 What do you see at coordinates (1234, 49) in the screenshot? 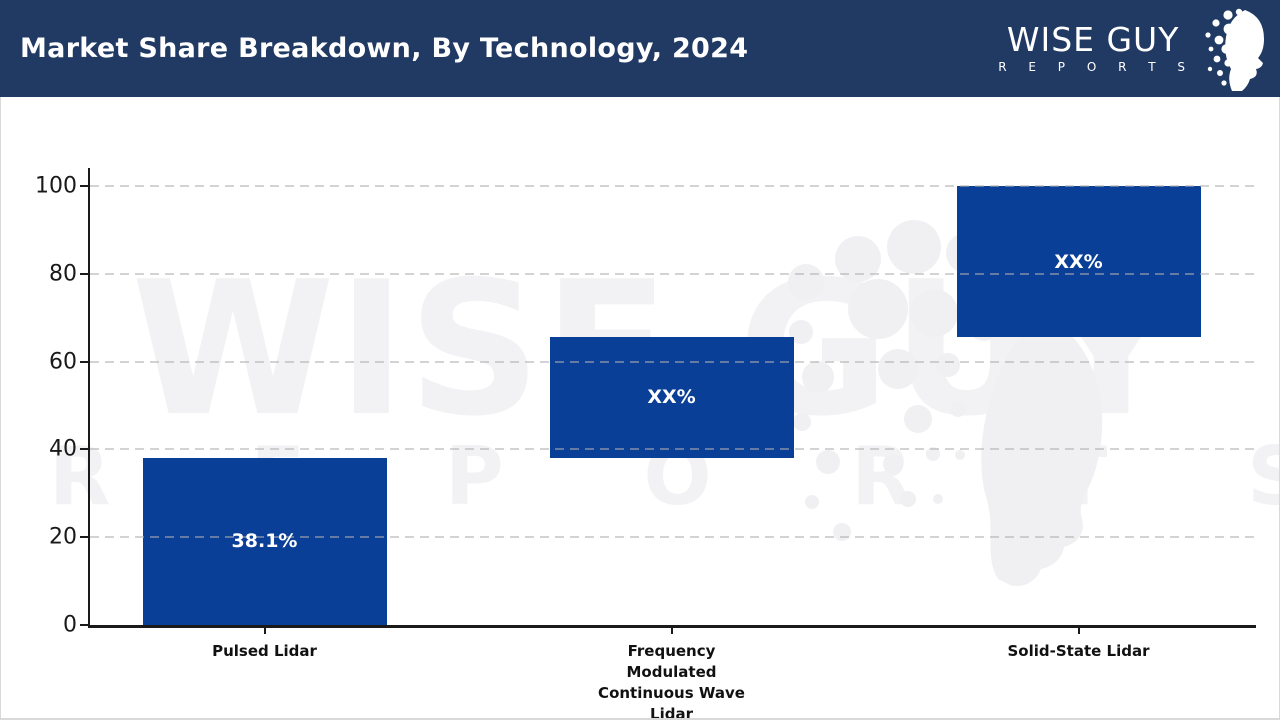
I see `dotted-profile-face-icon` at bounding box center [1234, 49].